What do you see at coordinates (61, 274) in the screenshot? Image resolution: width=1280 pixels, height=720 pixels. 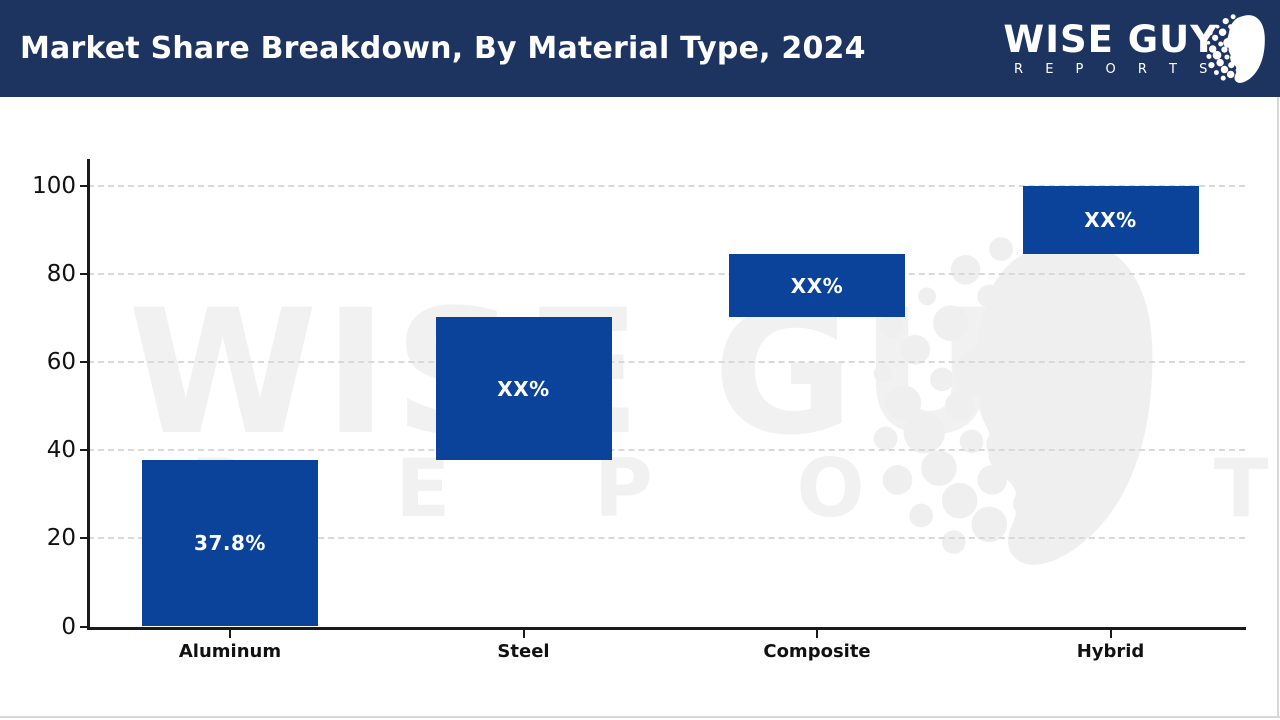 I see `y-tick-label: 80` at bounding box center [61, 274].